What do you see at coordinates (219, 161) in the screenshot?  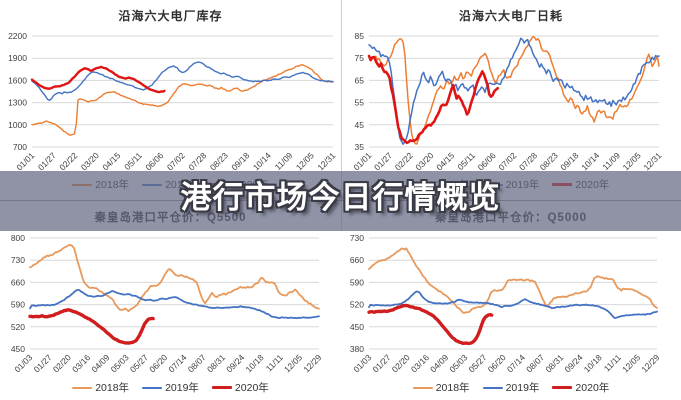 I see `x-tick-label: 08/23` at bounding box center [219, 161].